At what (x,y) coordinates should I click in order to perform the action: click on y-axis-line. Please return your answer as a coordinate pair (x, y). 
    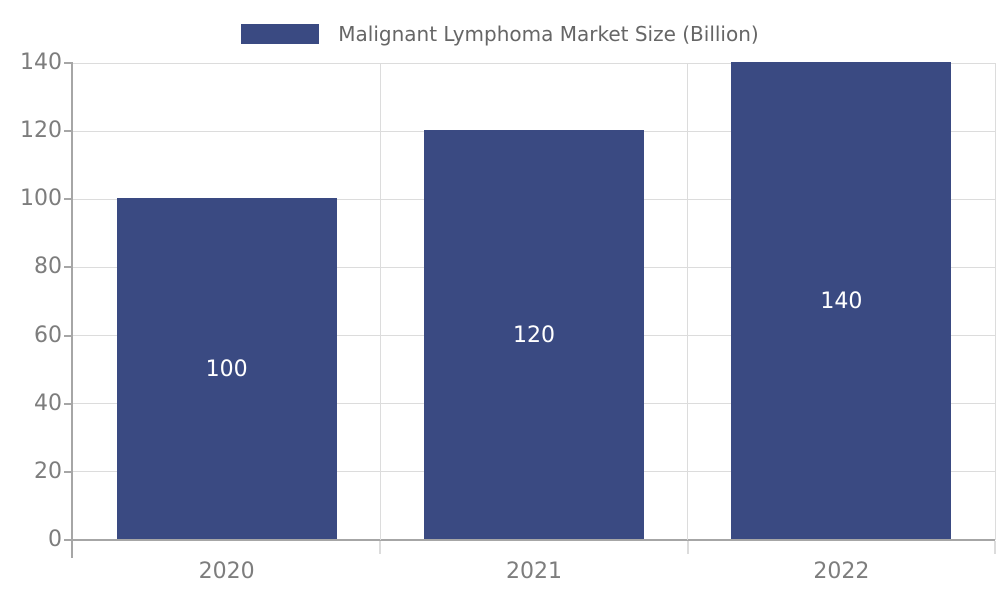
    Looking at the image, I should click on (72, 310).